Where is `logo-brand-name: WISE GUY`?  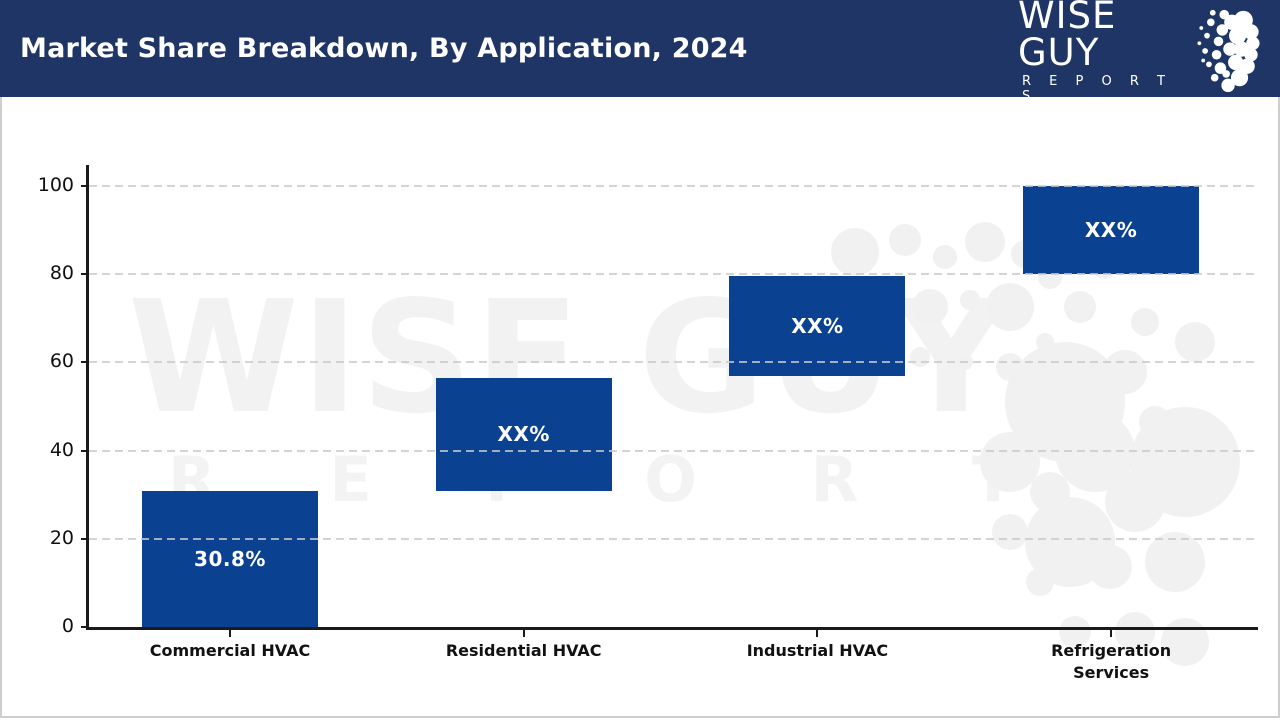
logo-brand-name: WISE GUY is located at coordinates (1067, 37).